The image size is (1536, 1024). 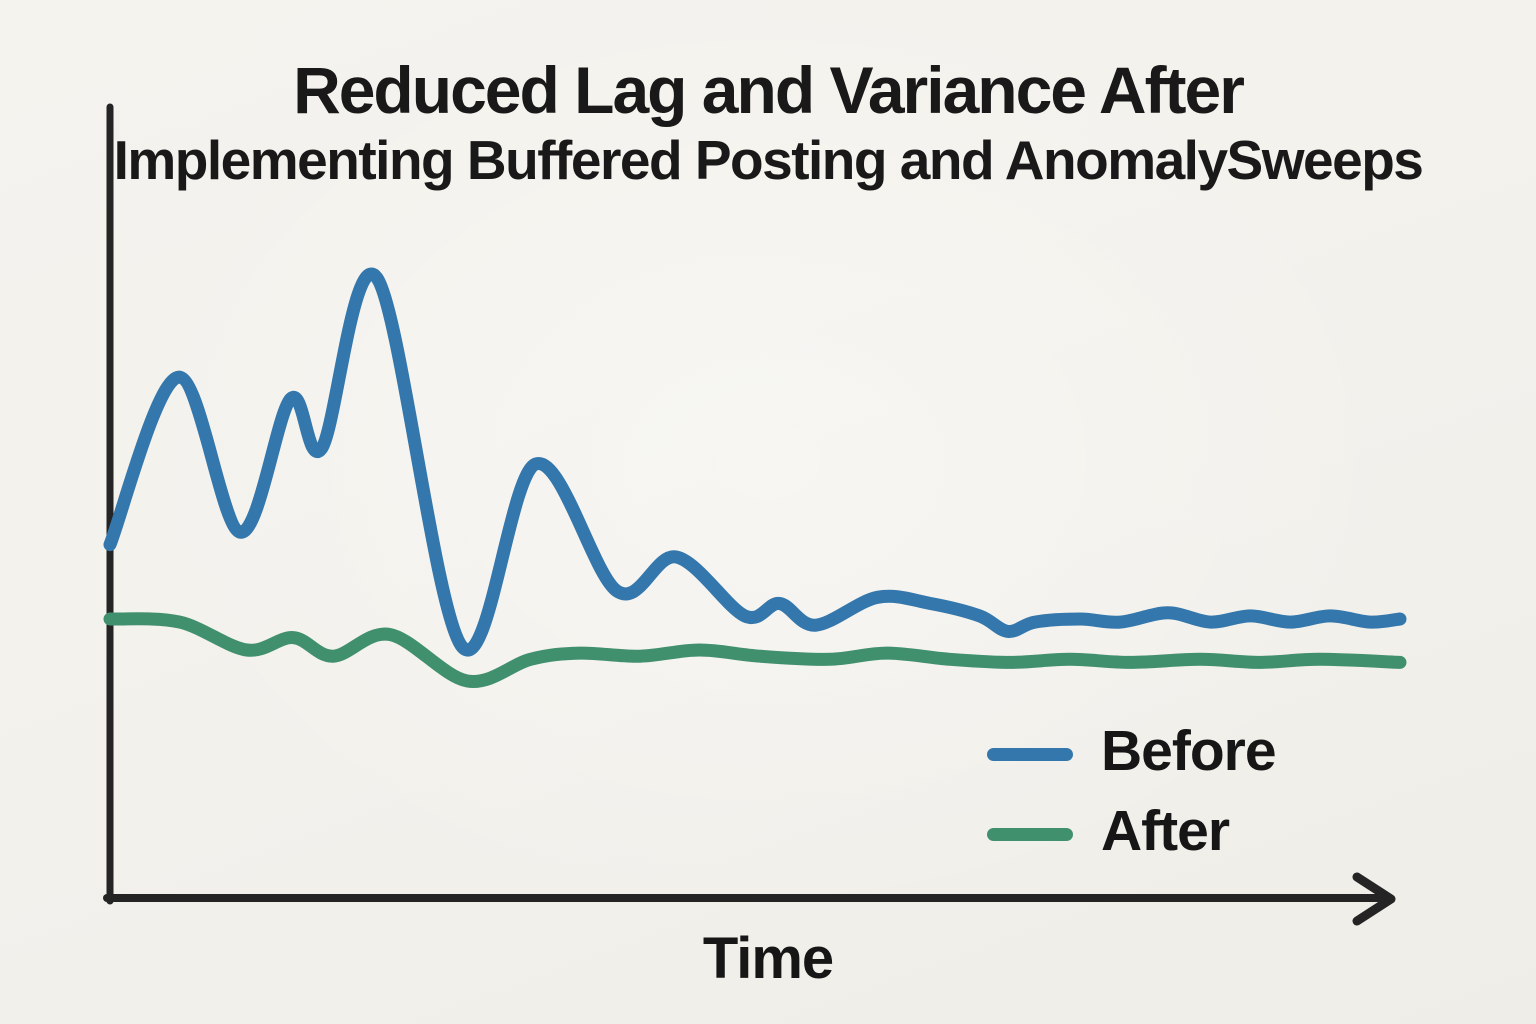 I want to click on chart-title-line1: Reduced Lag and Variance After, so click(x=769, y=90).